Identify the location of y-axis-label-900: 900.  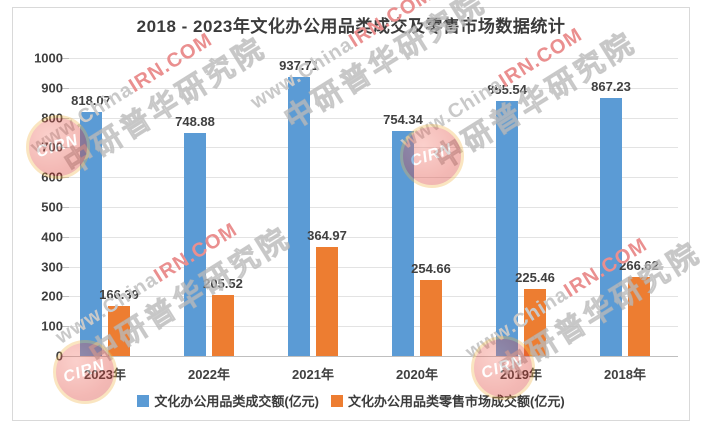
(52, 88).